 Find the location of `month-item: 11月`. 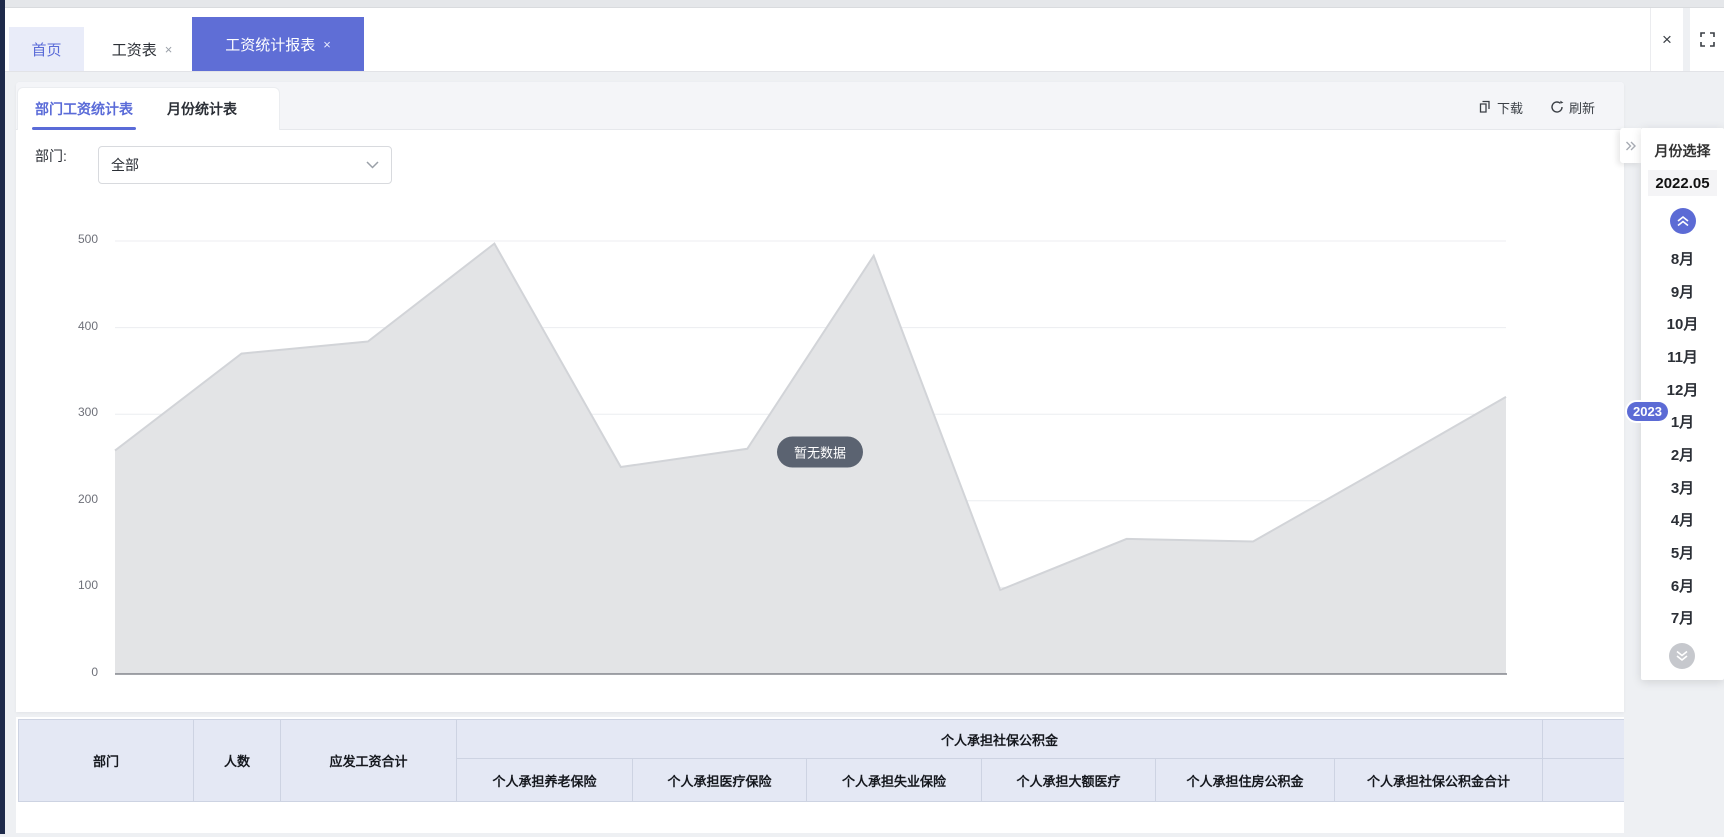

month-item: 11月 is located at coordinates (1682, 357).